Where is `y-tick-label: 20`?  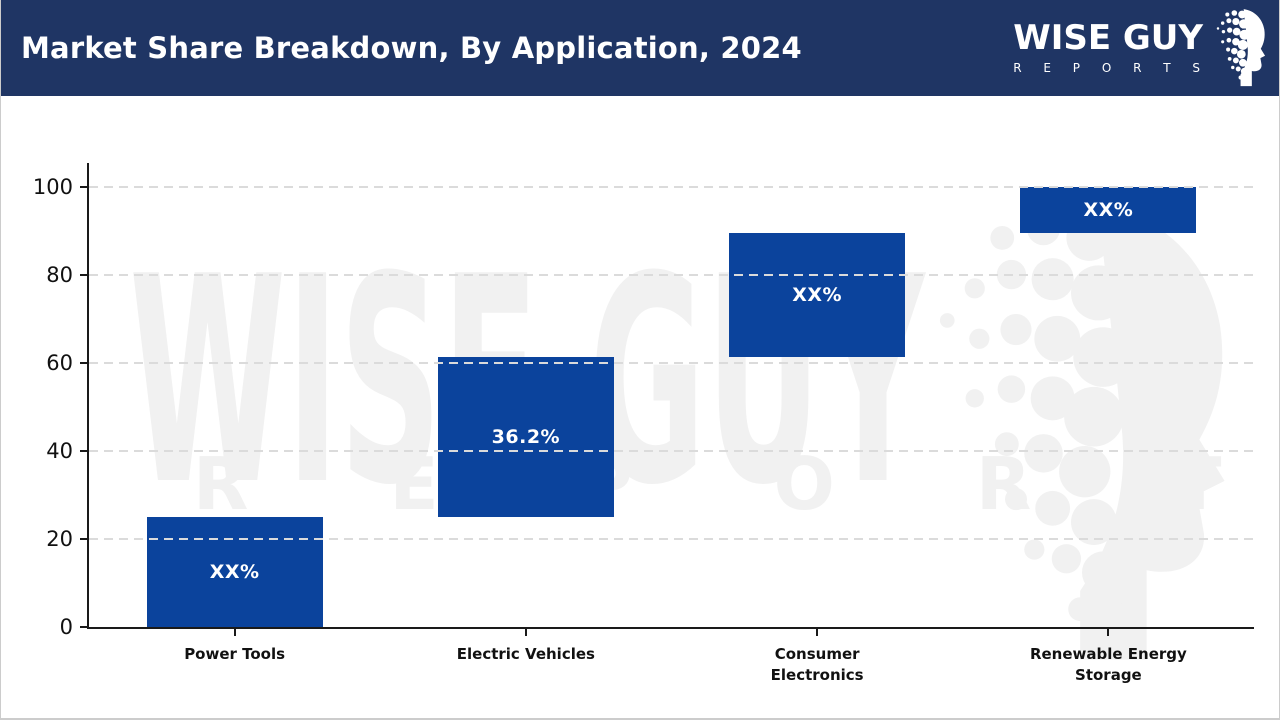
y-tick-label: 20 is located at coordinates (59, 538).